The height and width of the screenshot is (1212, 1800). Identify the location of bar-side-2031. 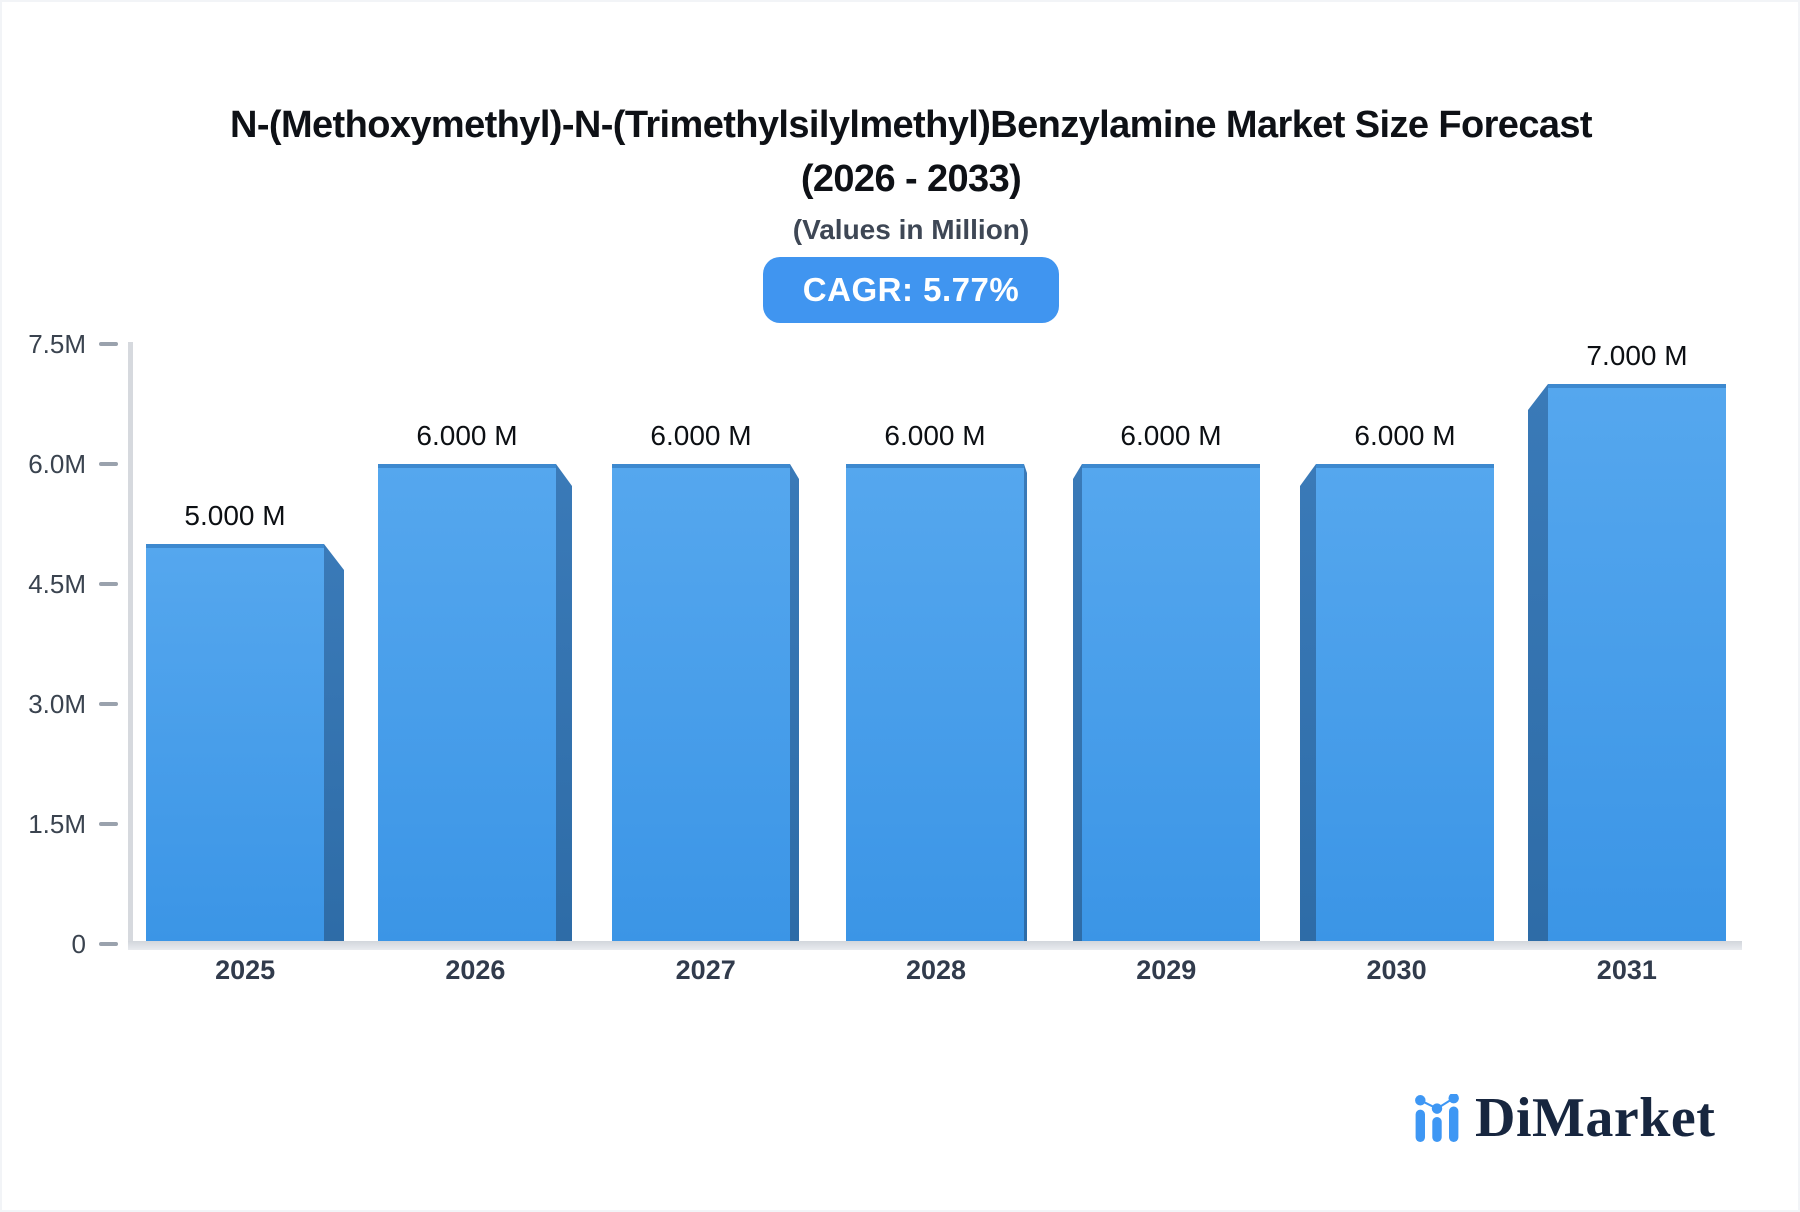
(1538, 662).